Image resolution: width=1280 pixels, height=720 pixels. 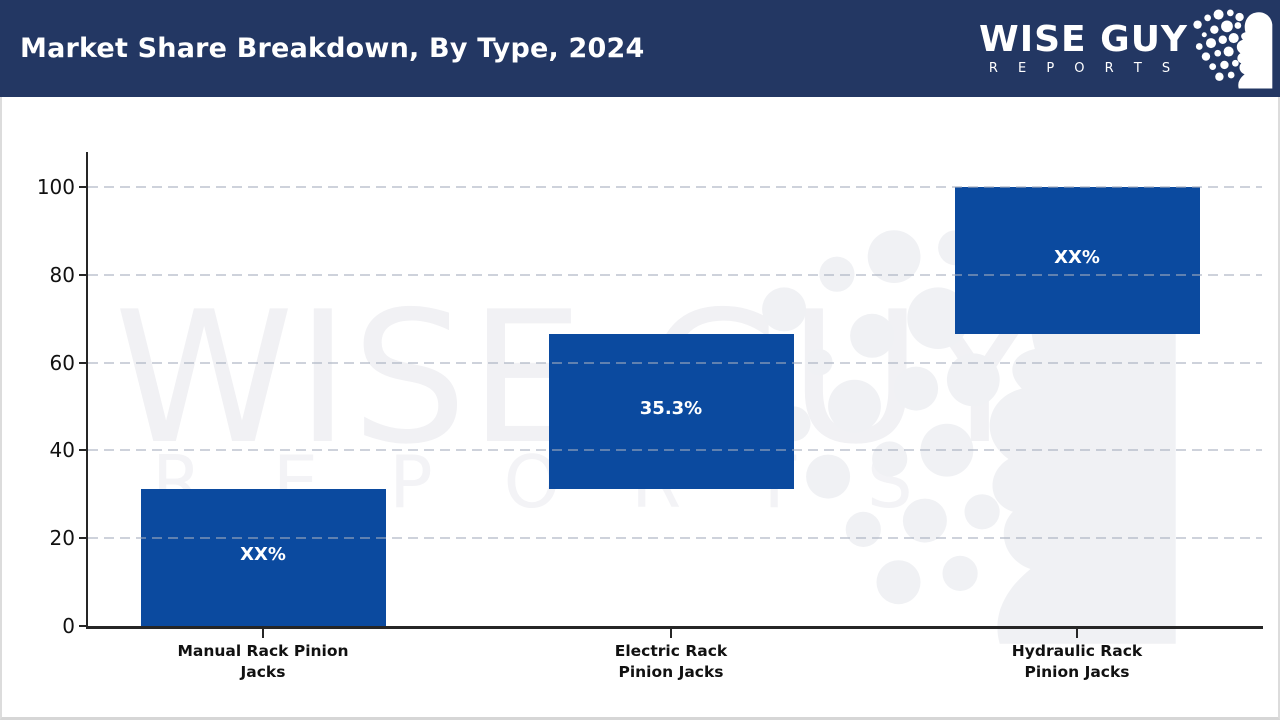 I want to click on bar-value-label-0: XX%, so click(x=263, y=555).